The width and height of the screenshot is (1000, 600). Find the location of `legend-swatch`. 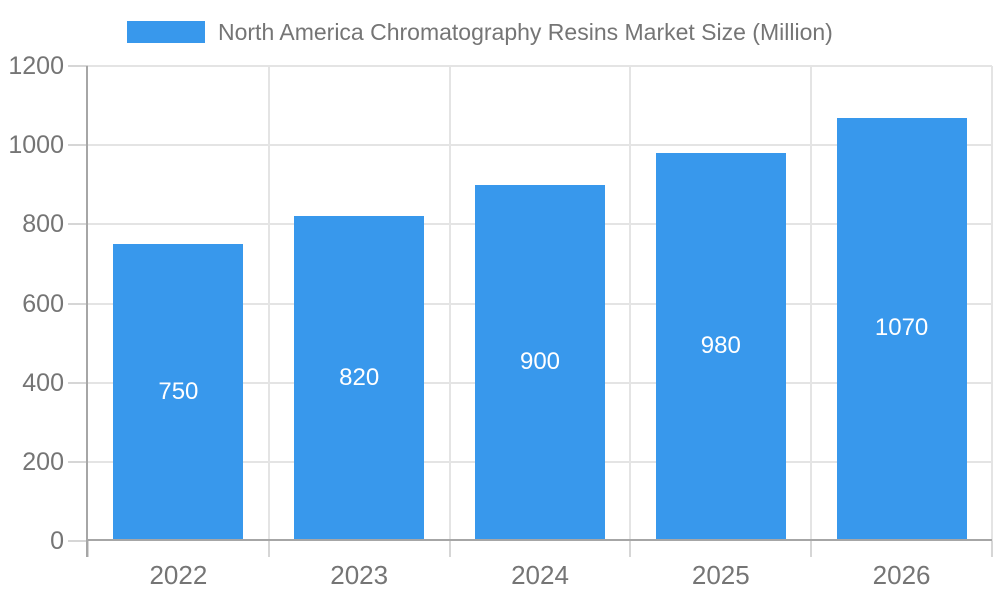

legend-swatch is located at coordinates (166, 32).